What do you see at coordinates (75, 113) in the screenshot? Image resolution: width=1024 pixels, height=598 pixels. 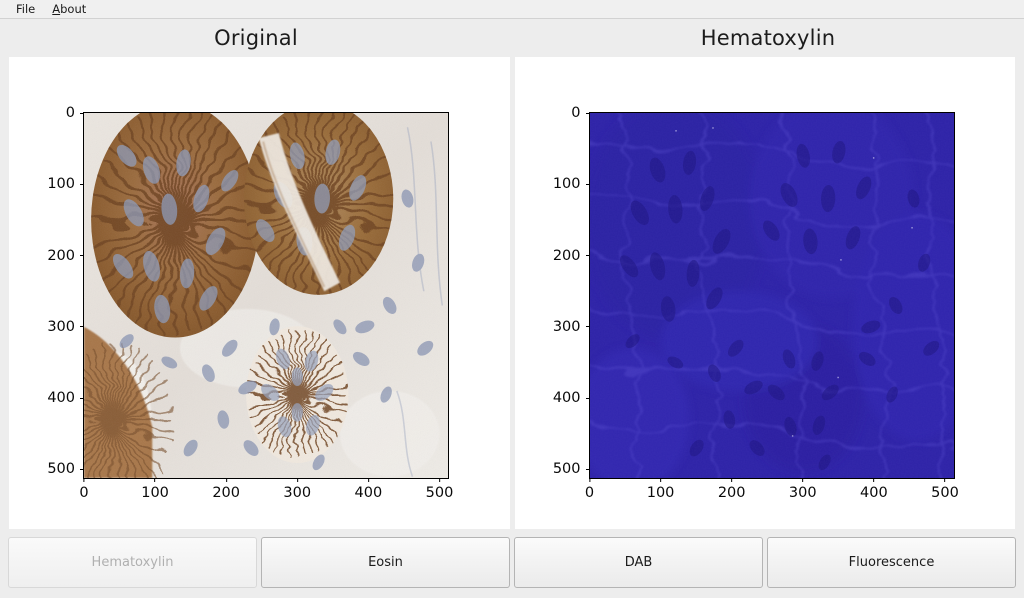 I see `ytick-original-0: 0` at bounding box center [75, 113].